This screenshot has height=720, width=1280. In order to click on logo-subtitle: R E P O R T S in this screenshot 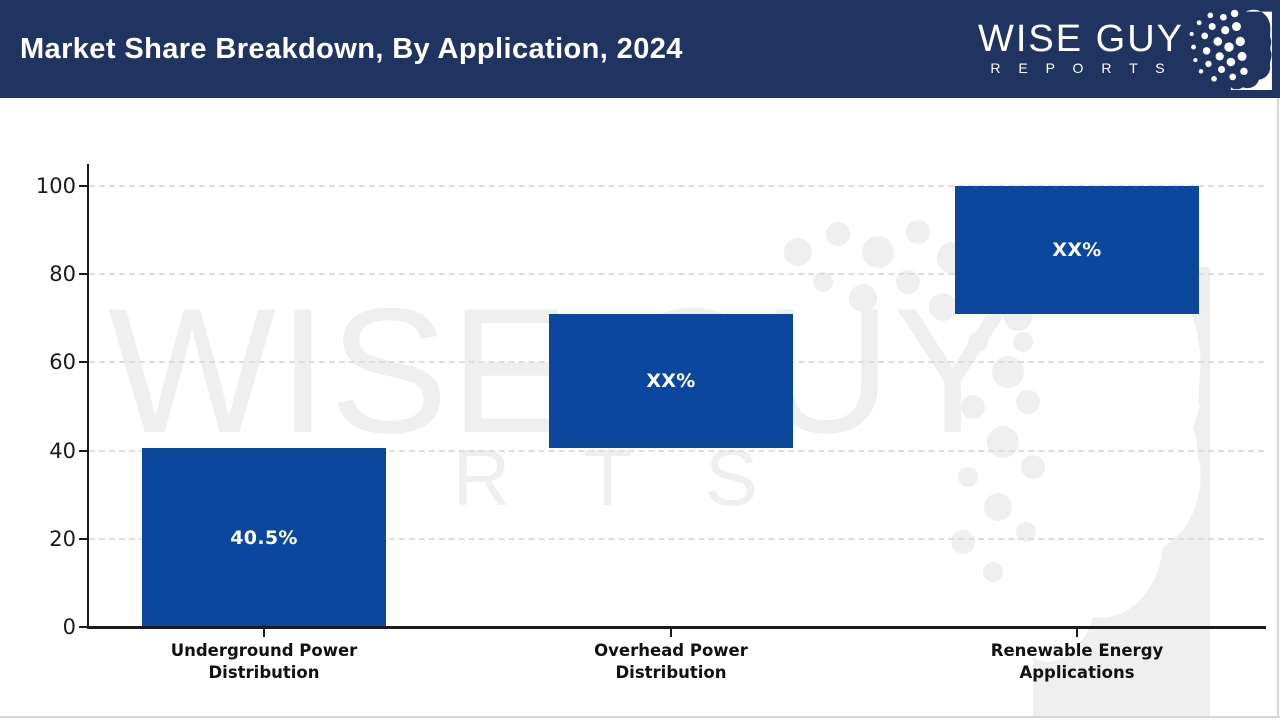, I will do `click(1081, 68)`.